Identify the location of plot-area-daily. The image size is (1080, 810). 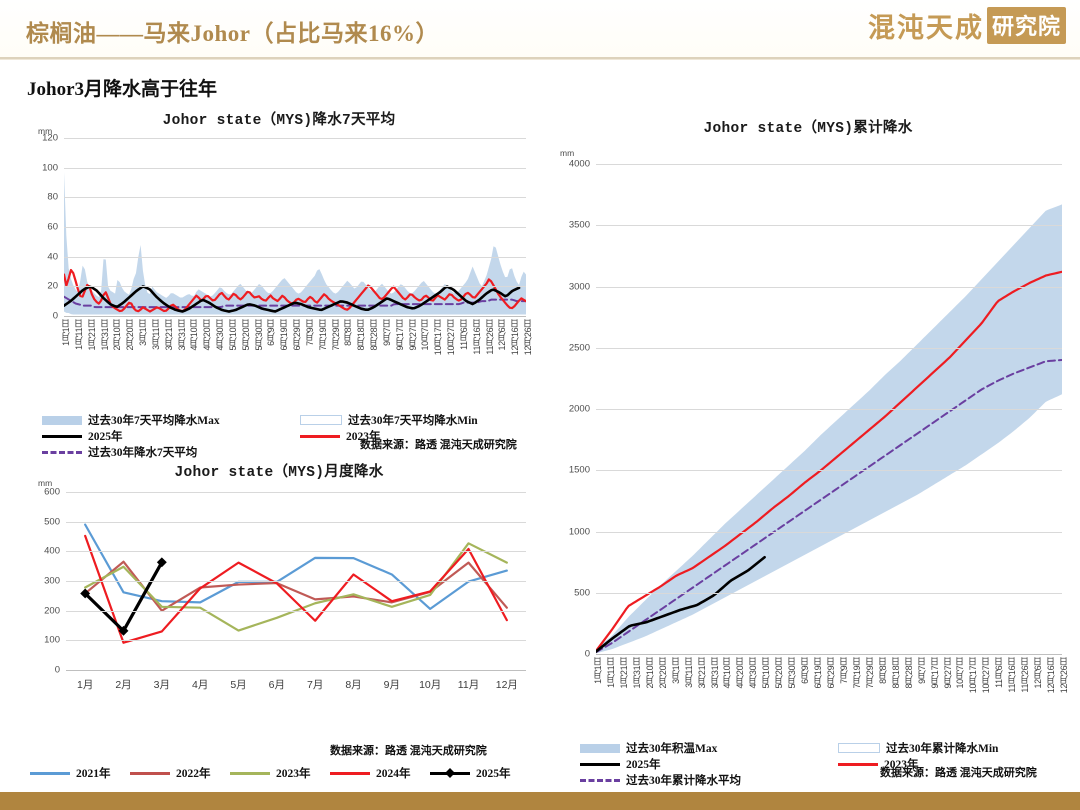
(295, 227).